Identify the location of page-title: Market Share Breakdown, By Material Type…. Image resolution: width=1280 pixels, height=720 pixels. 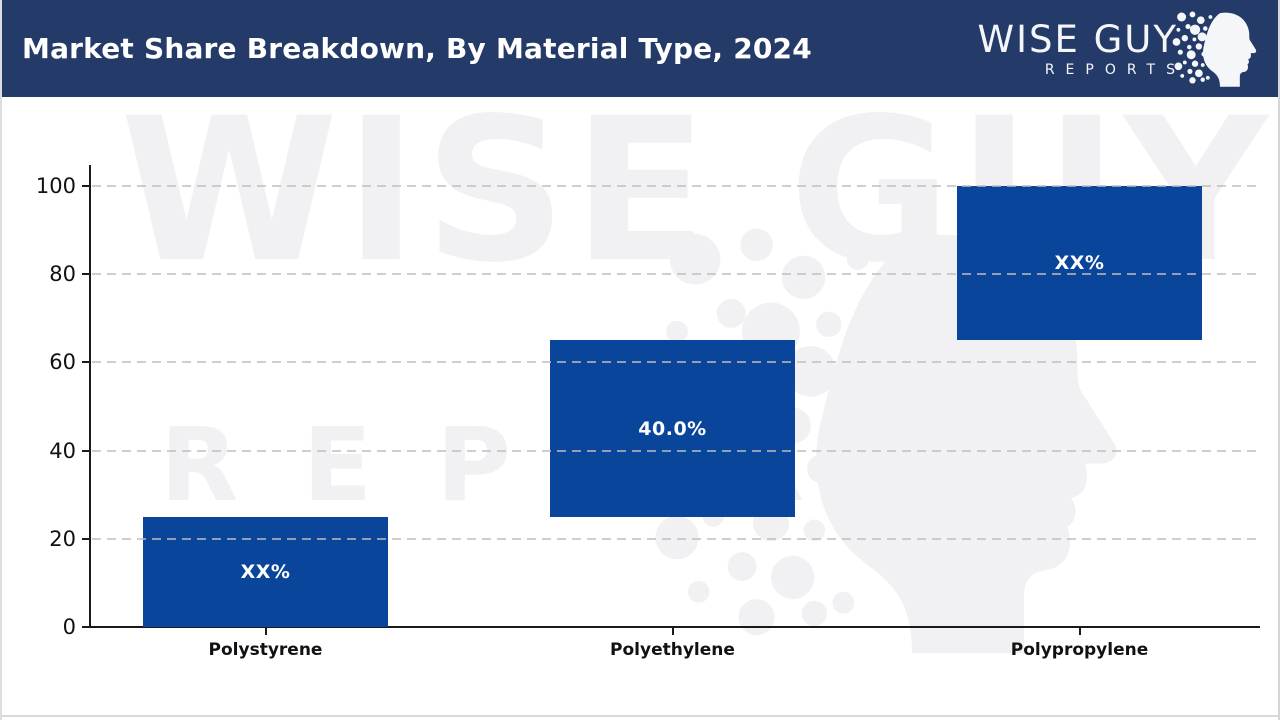
(417, 48).